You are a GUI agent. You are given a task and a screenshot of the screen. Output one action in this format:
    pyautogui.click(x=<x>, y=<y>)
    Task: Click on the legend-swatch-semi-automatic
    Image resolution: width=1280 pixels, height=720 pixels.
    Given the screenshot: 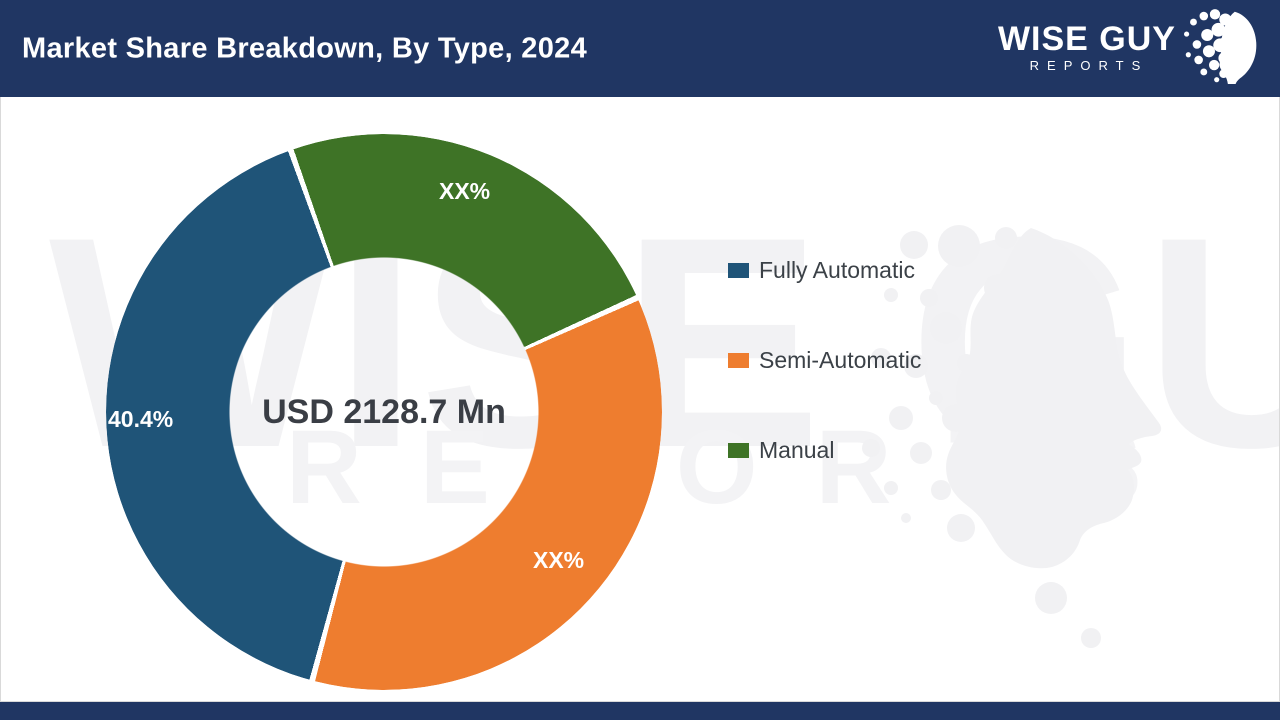 What is the action you would take?
    pyautogui.click(x=738, y=360)
    